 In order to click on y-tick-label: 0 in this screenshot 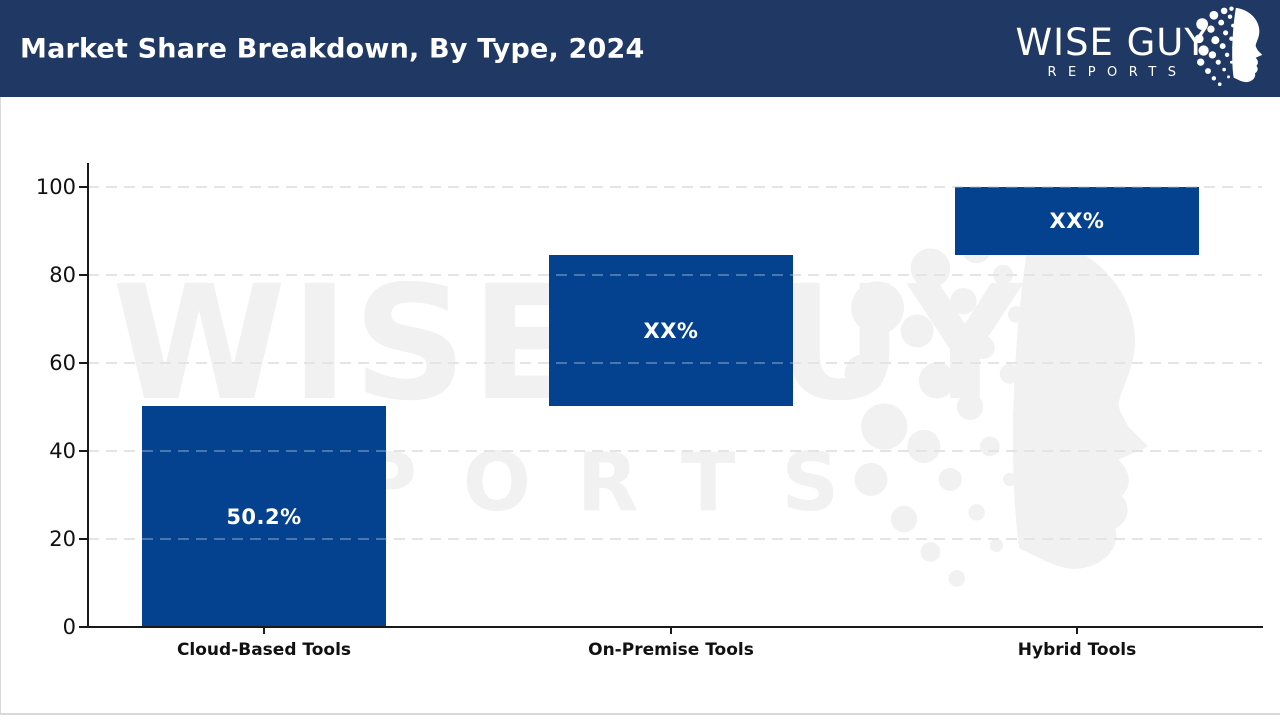, I will do `click(69, 627)`.